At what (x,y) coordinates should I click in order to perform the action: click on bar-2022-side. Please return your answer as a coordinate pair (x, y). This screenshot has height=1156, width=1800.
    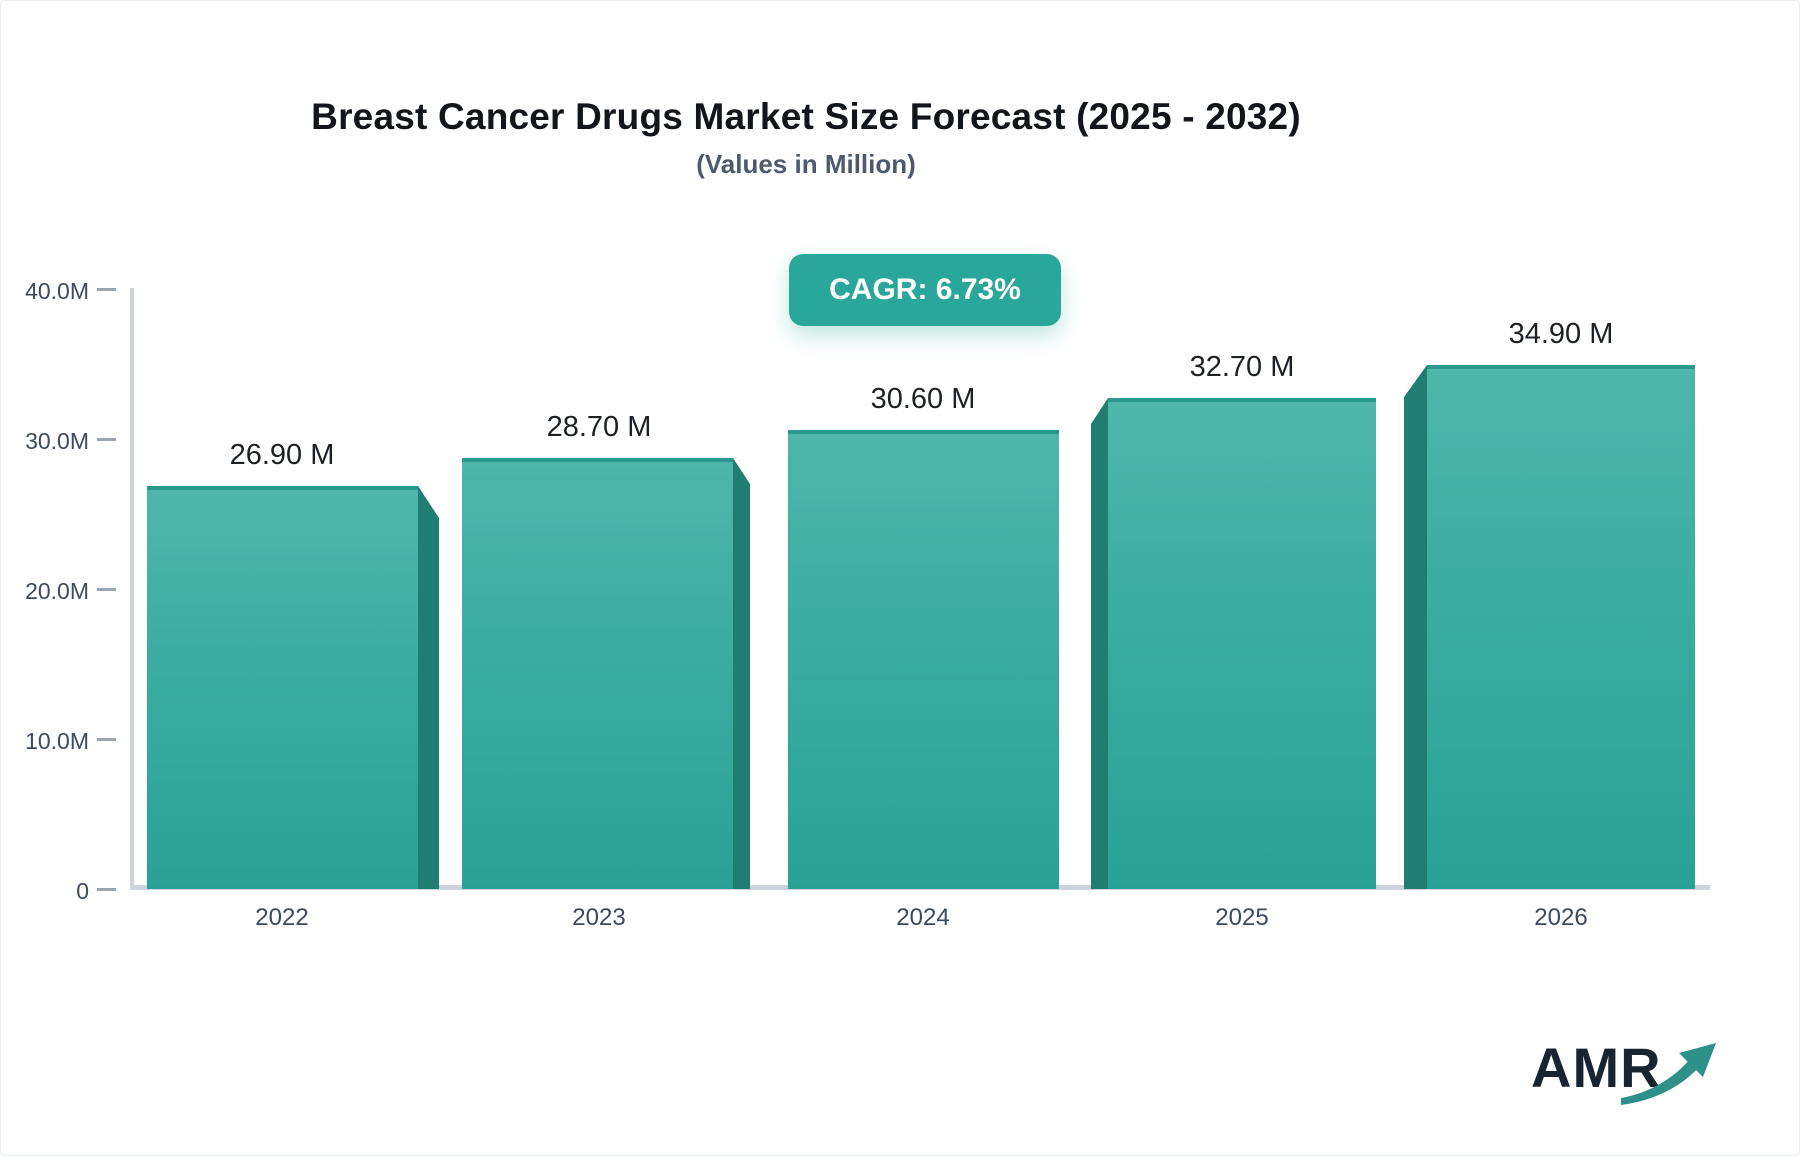
    Looking at the image, I should click on (428, 687).